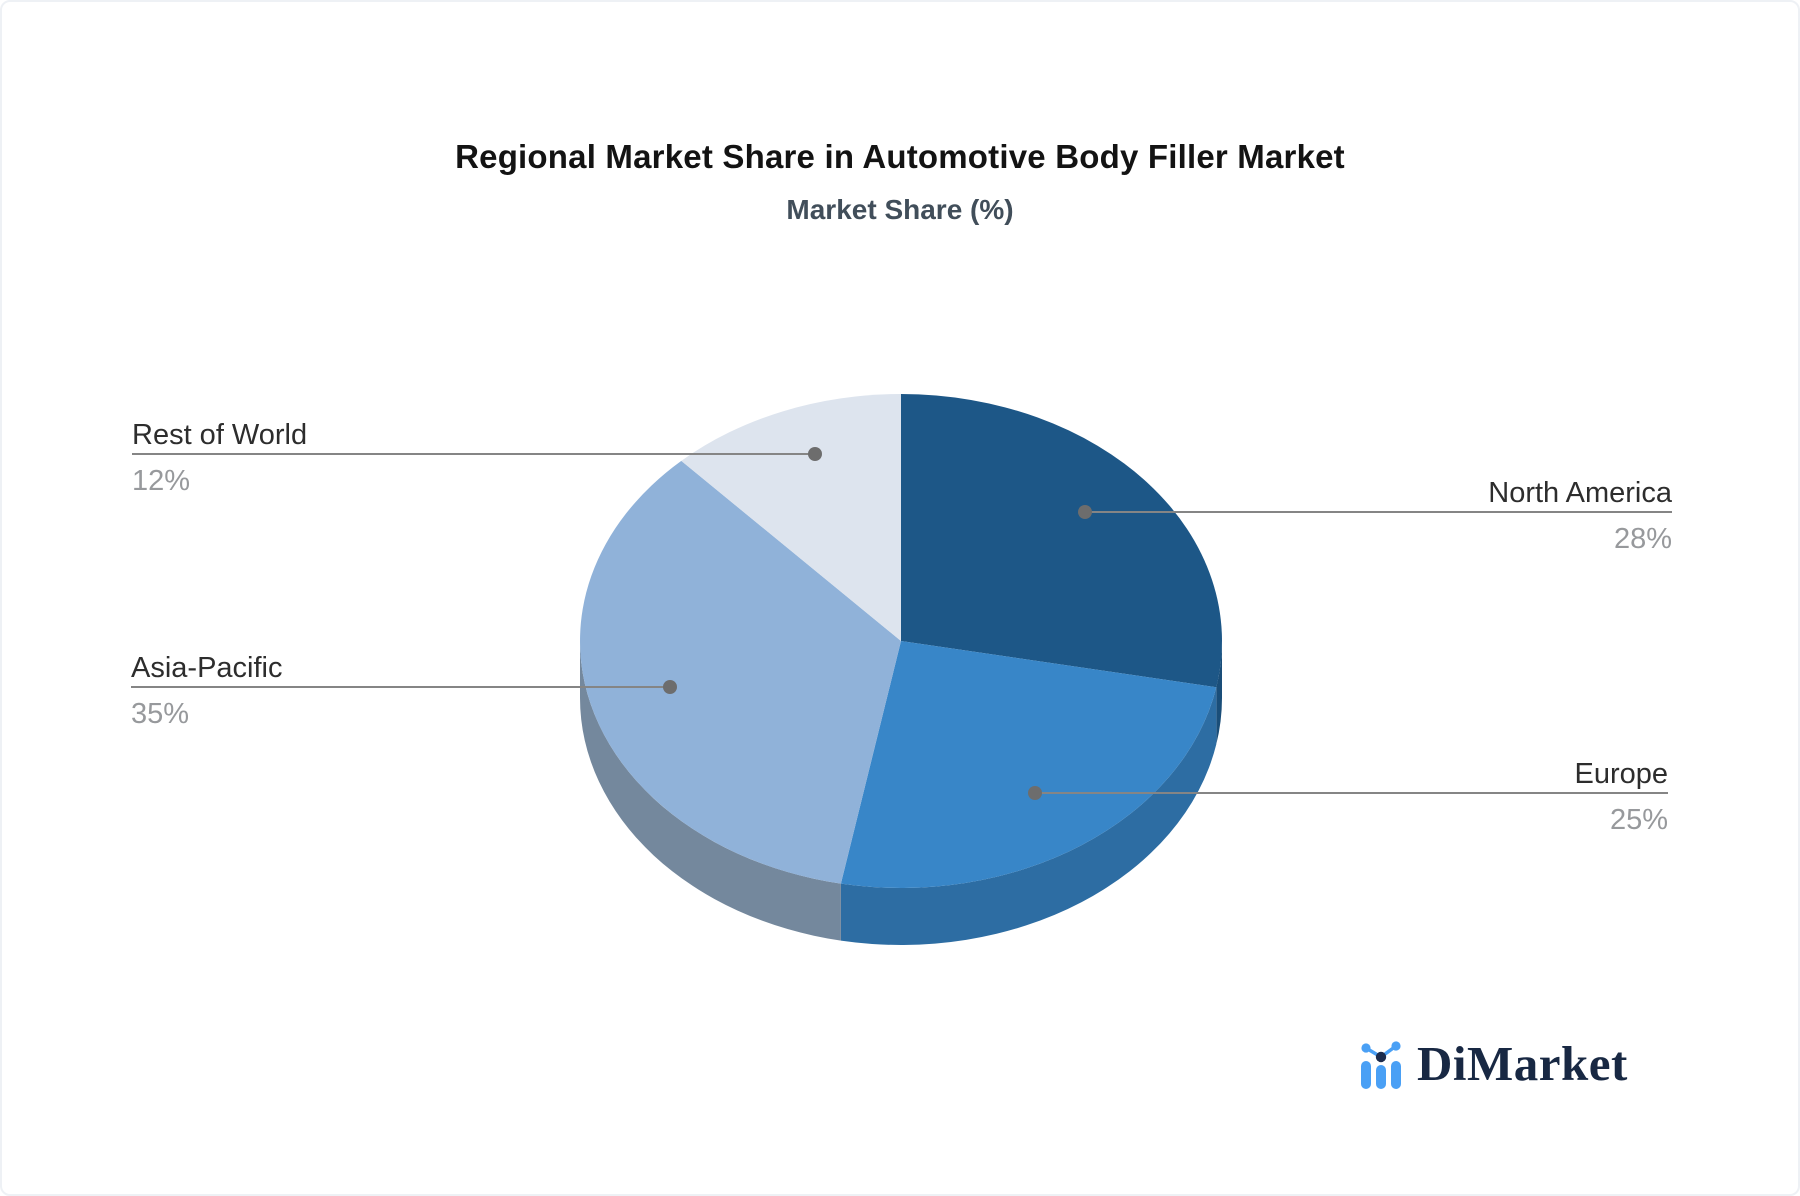 Image resolution: width=1800 pixels, height=1196 pixels. What do you see at coordinates (1642, 539) in the screenshot?
I see `slice-percent: 28%` at bounding box center [1642, 539].